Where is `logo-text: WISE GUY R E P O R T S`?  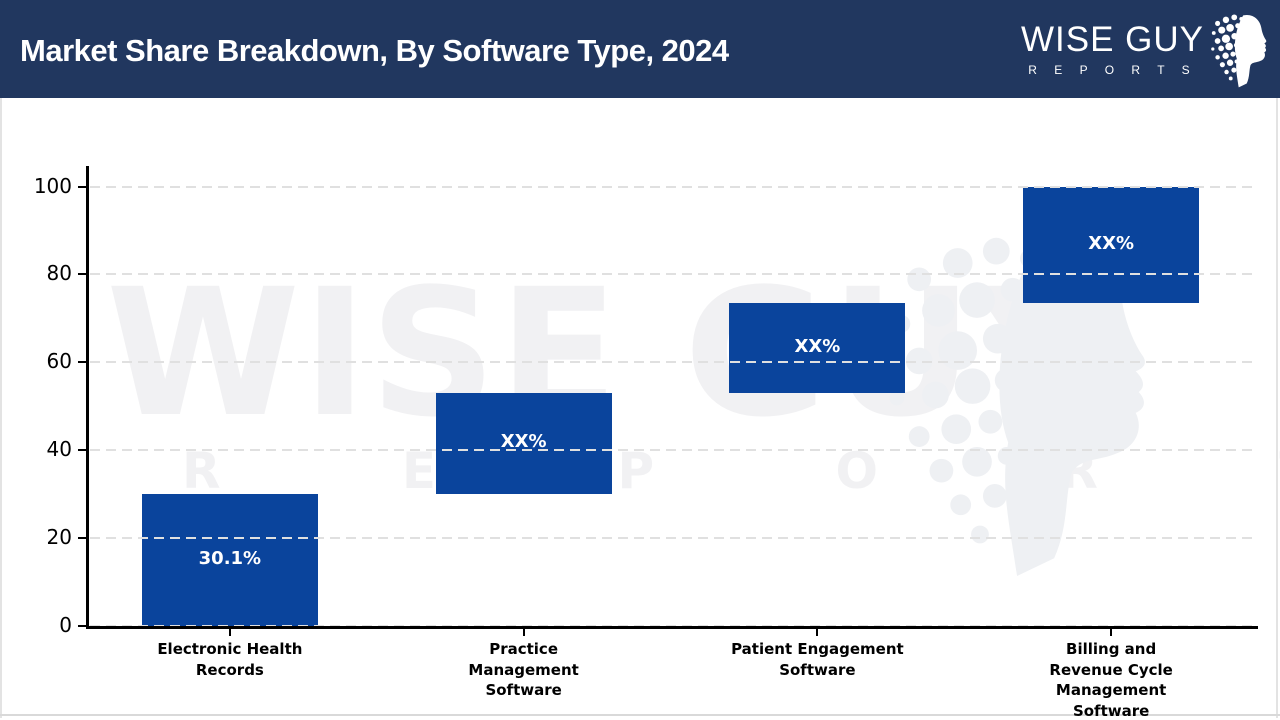
logo-text: WISE GUY R E P O R T S is located at coordinates (1112, 49).